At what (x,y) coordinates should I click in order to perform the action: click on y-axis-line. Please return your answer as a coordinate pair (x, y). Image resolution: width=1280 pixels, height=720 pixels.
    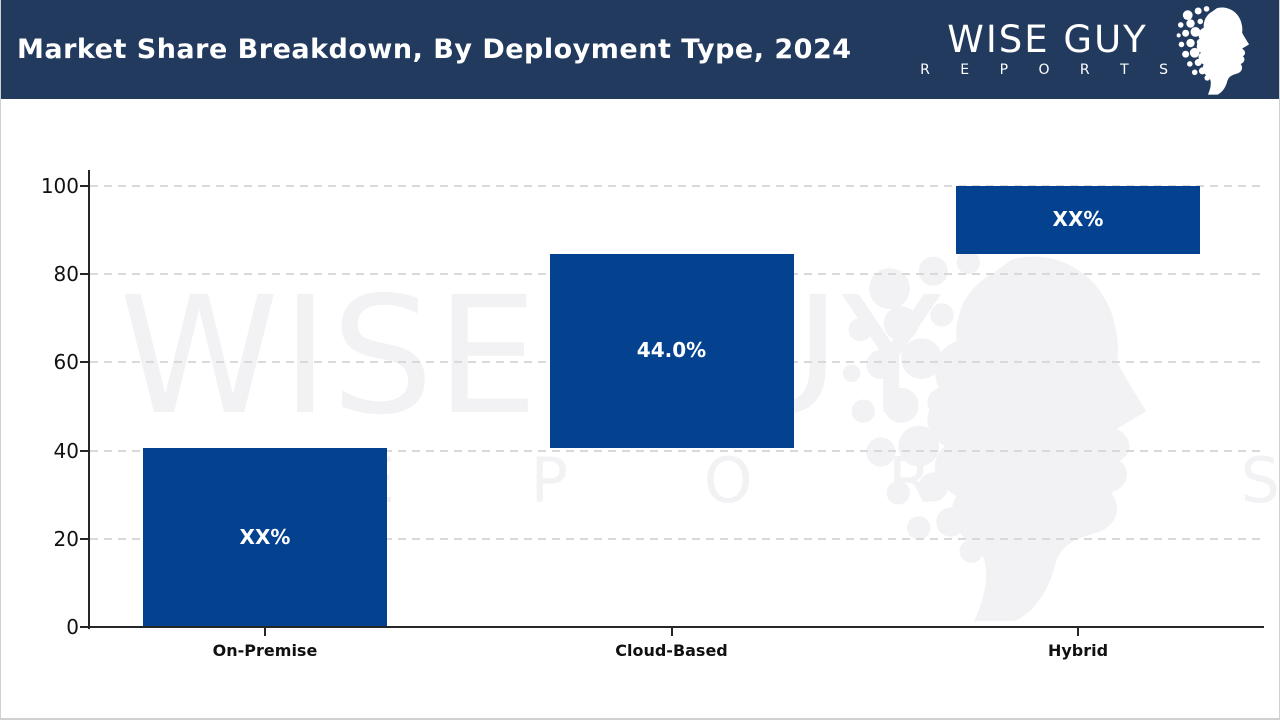
    Looking at the image, I should click on (89, 399).